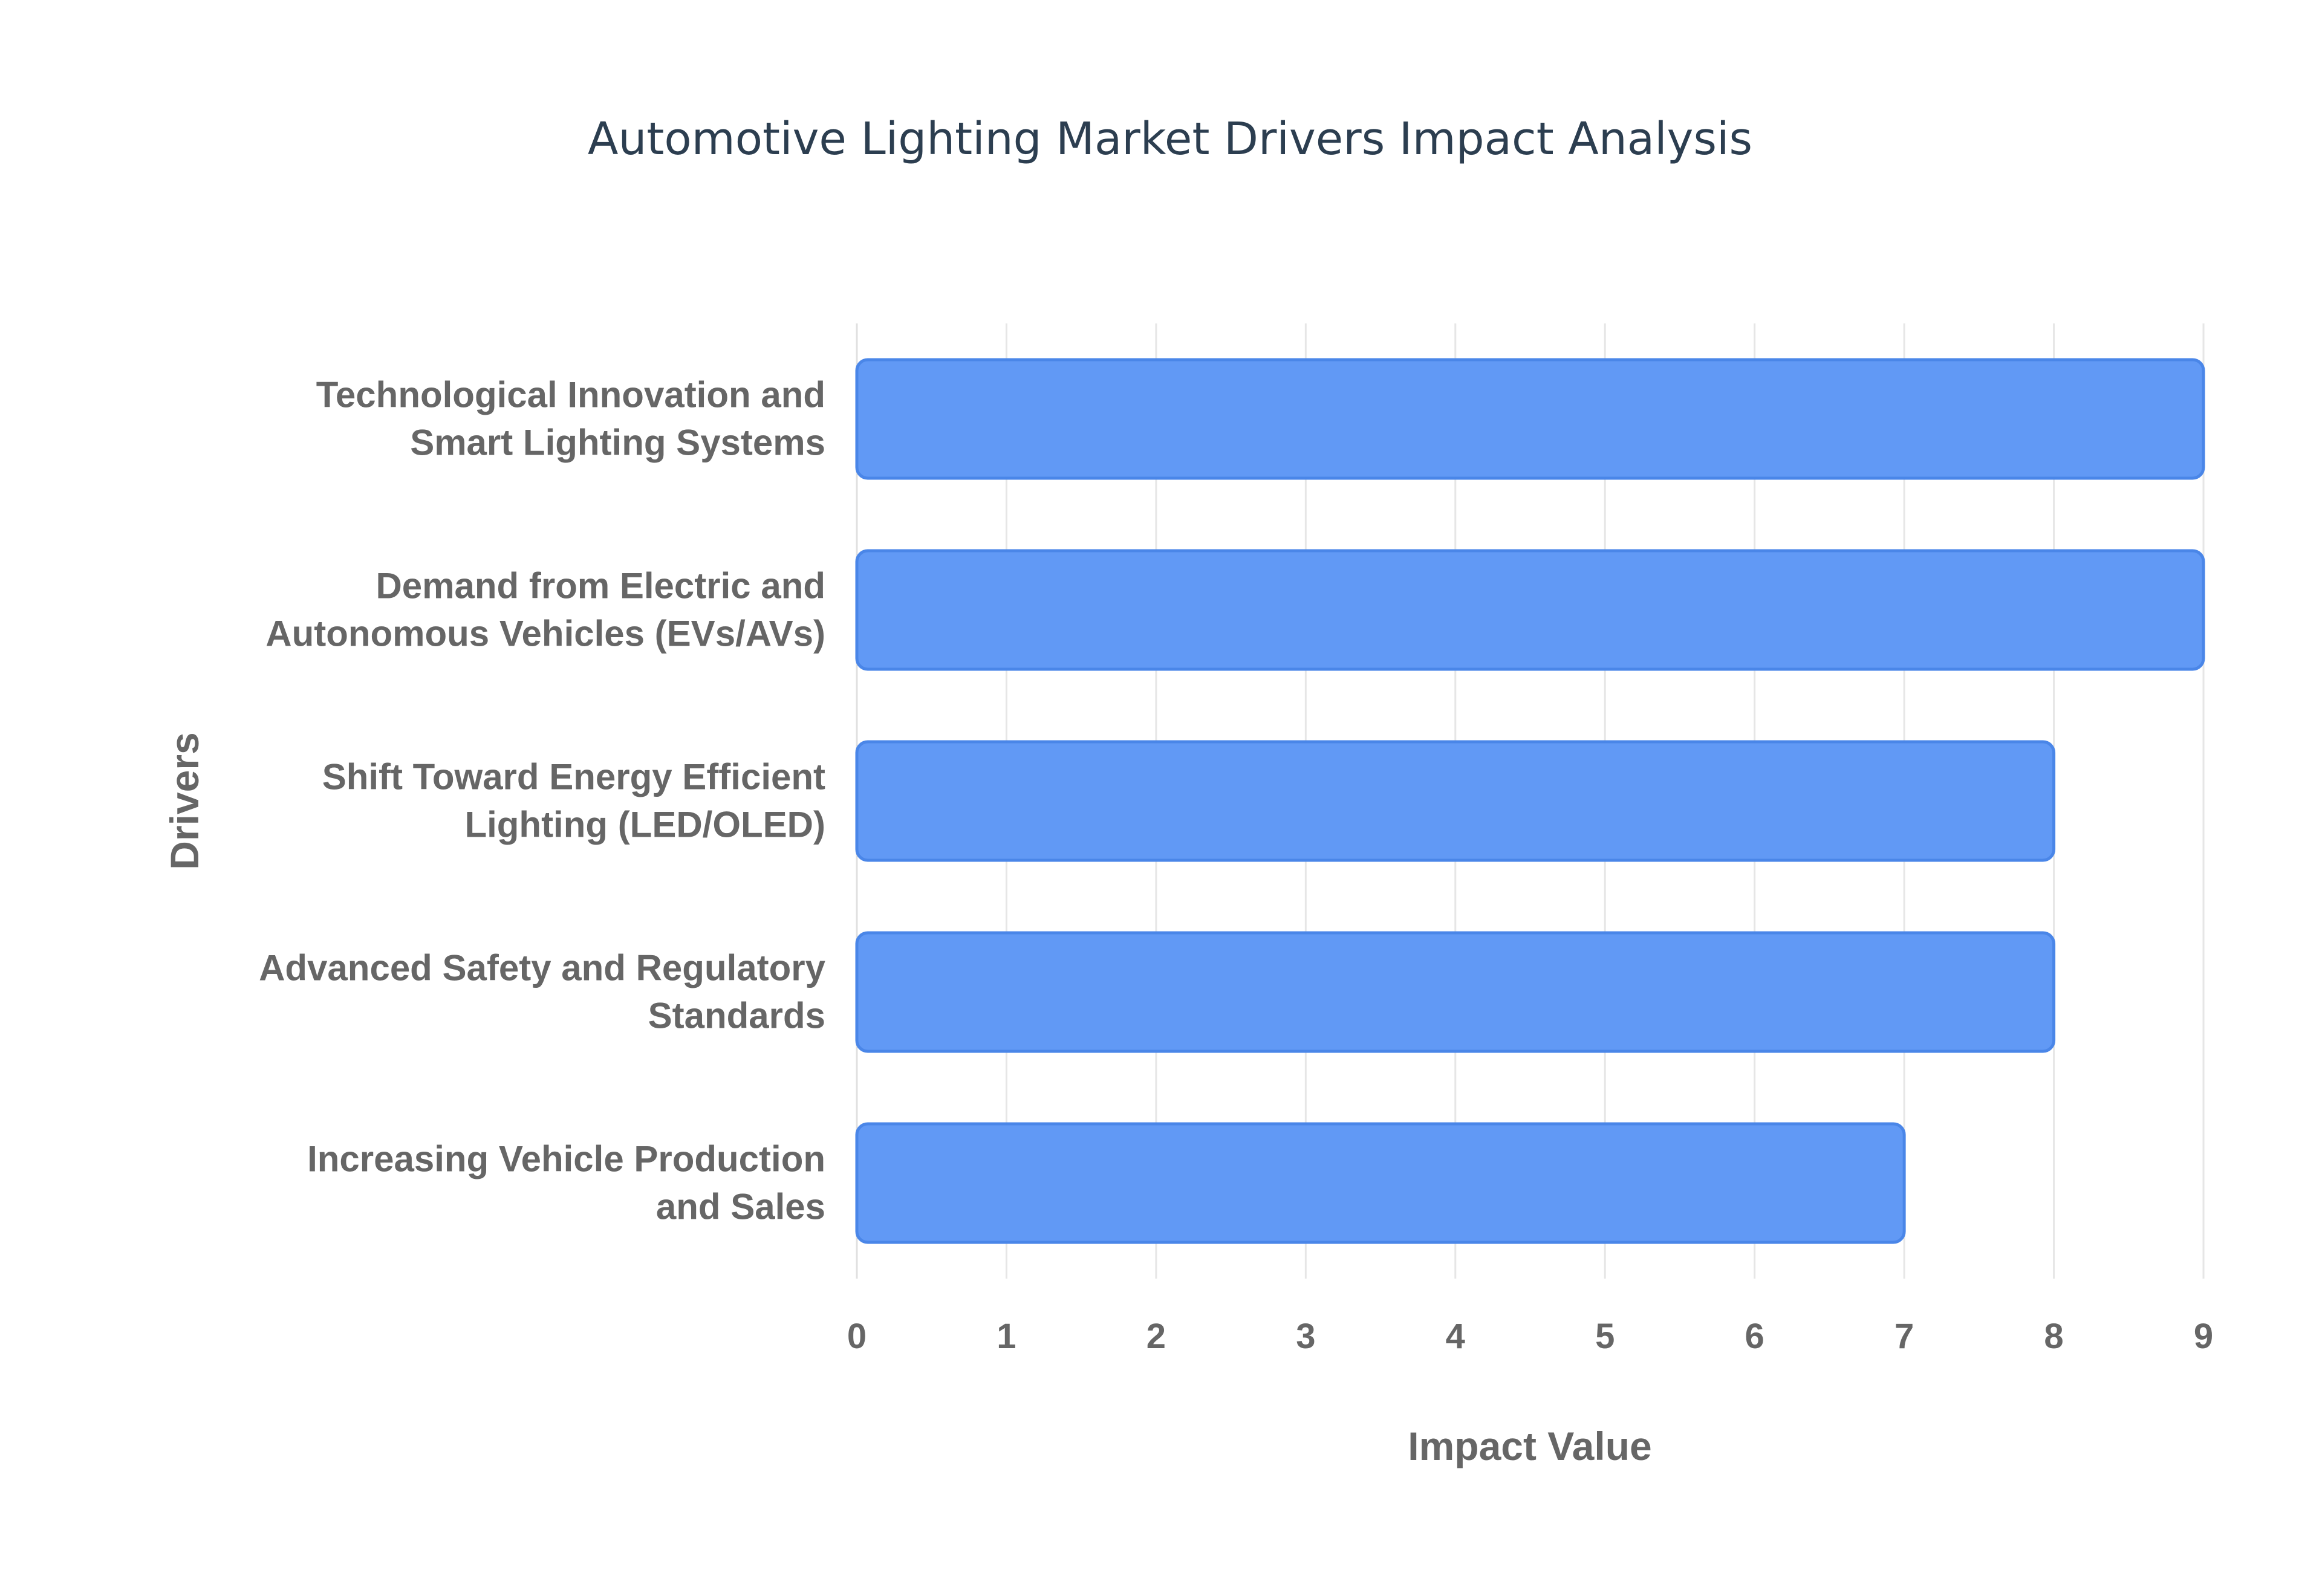 The image size is (2322, 1596). What do you see at coordinates (857, 1336) in the screenshot?
I see `x-tick-label: 0` at bounding box center [857, 1336].